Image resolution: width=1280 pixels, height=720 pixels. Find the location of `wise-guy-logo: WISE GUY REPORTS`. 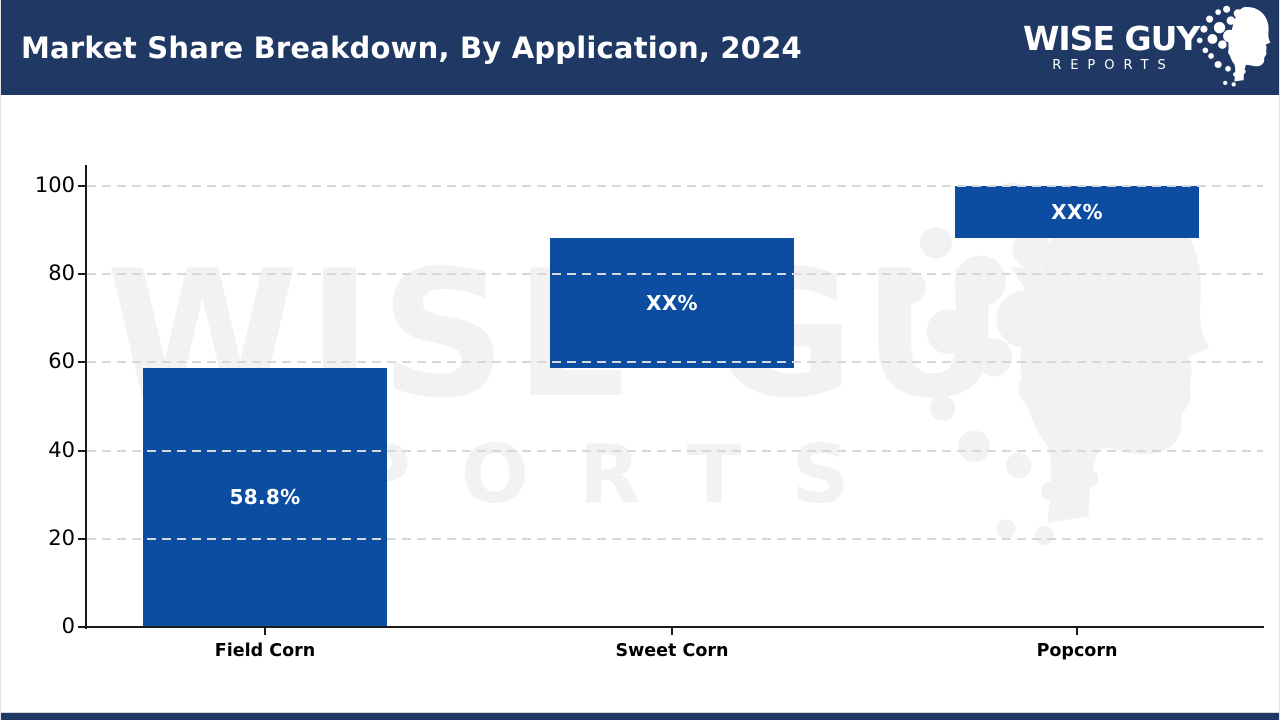

wise-guy-logo: WISE GUY REPORTS is located at coordinates (1148, 47).